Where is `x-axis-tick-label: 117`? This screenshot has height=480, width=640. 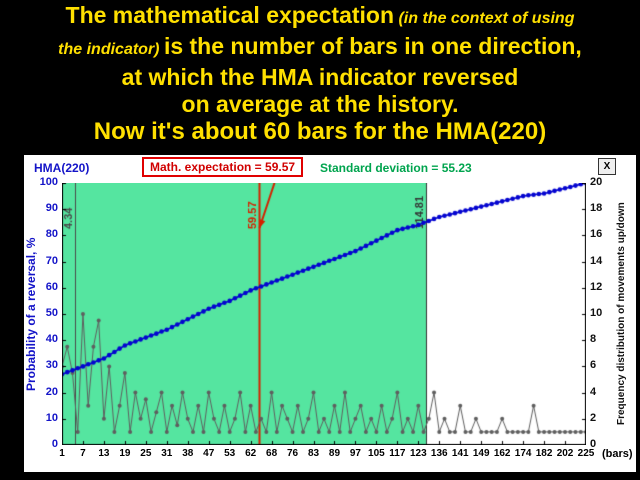 x-axis-tick-label: 117 is located at coordinates (397, 453).